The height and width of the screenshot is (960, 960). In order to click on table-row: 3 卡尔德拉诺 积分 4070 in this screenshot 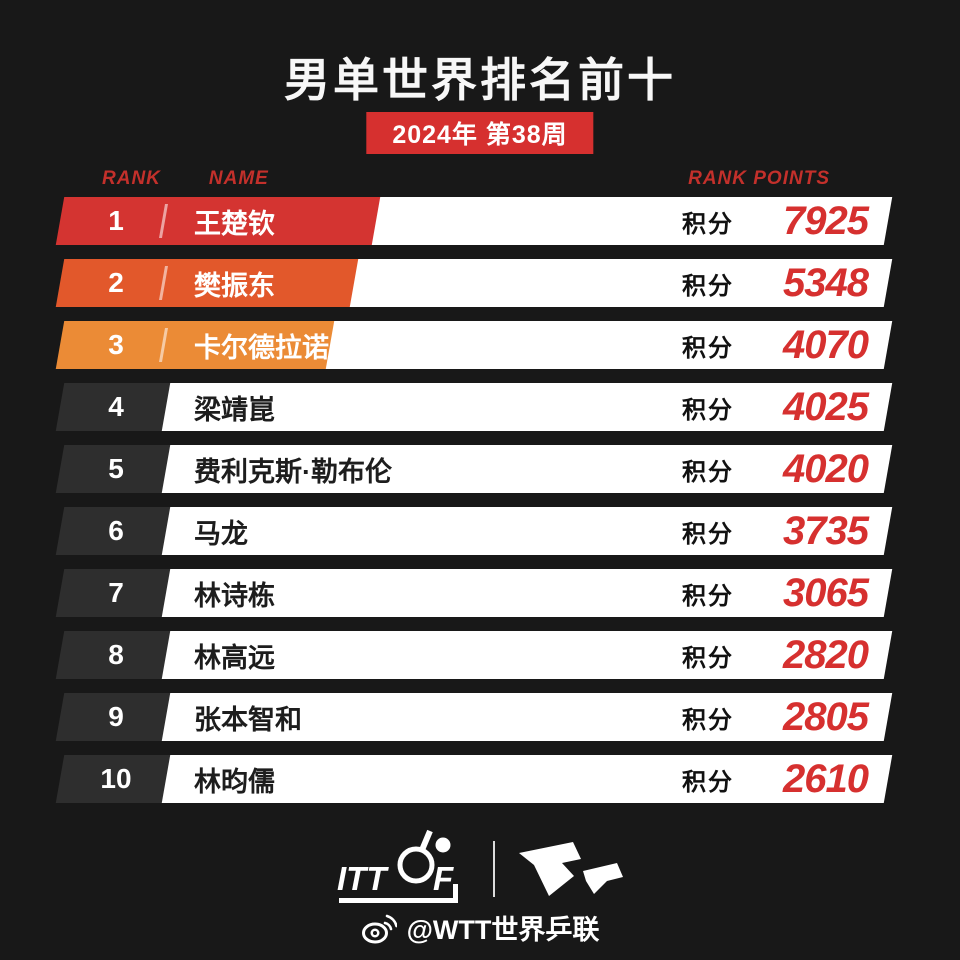, I will do `click(474, 345)`.